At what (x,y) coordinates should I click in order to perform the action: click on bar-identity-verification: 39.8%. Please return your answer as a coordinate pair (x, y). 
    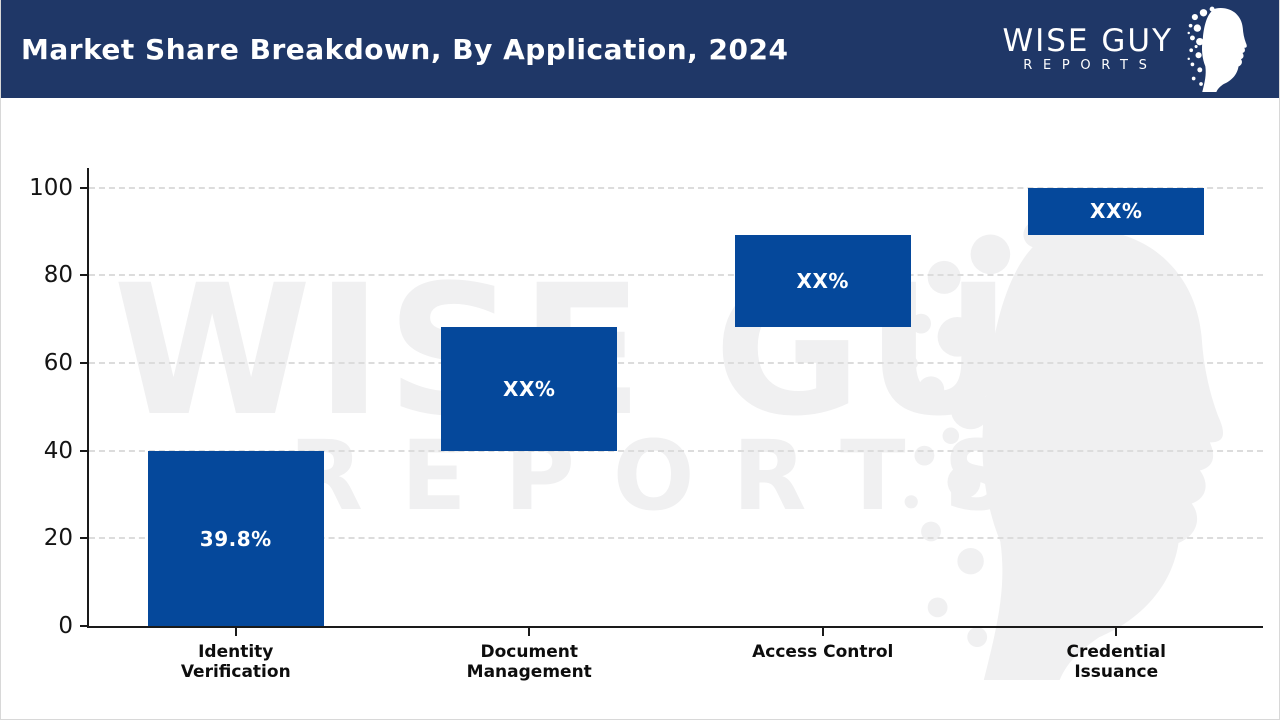
    Looking at the image, I should click on (235, 538).